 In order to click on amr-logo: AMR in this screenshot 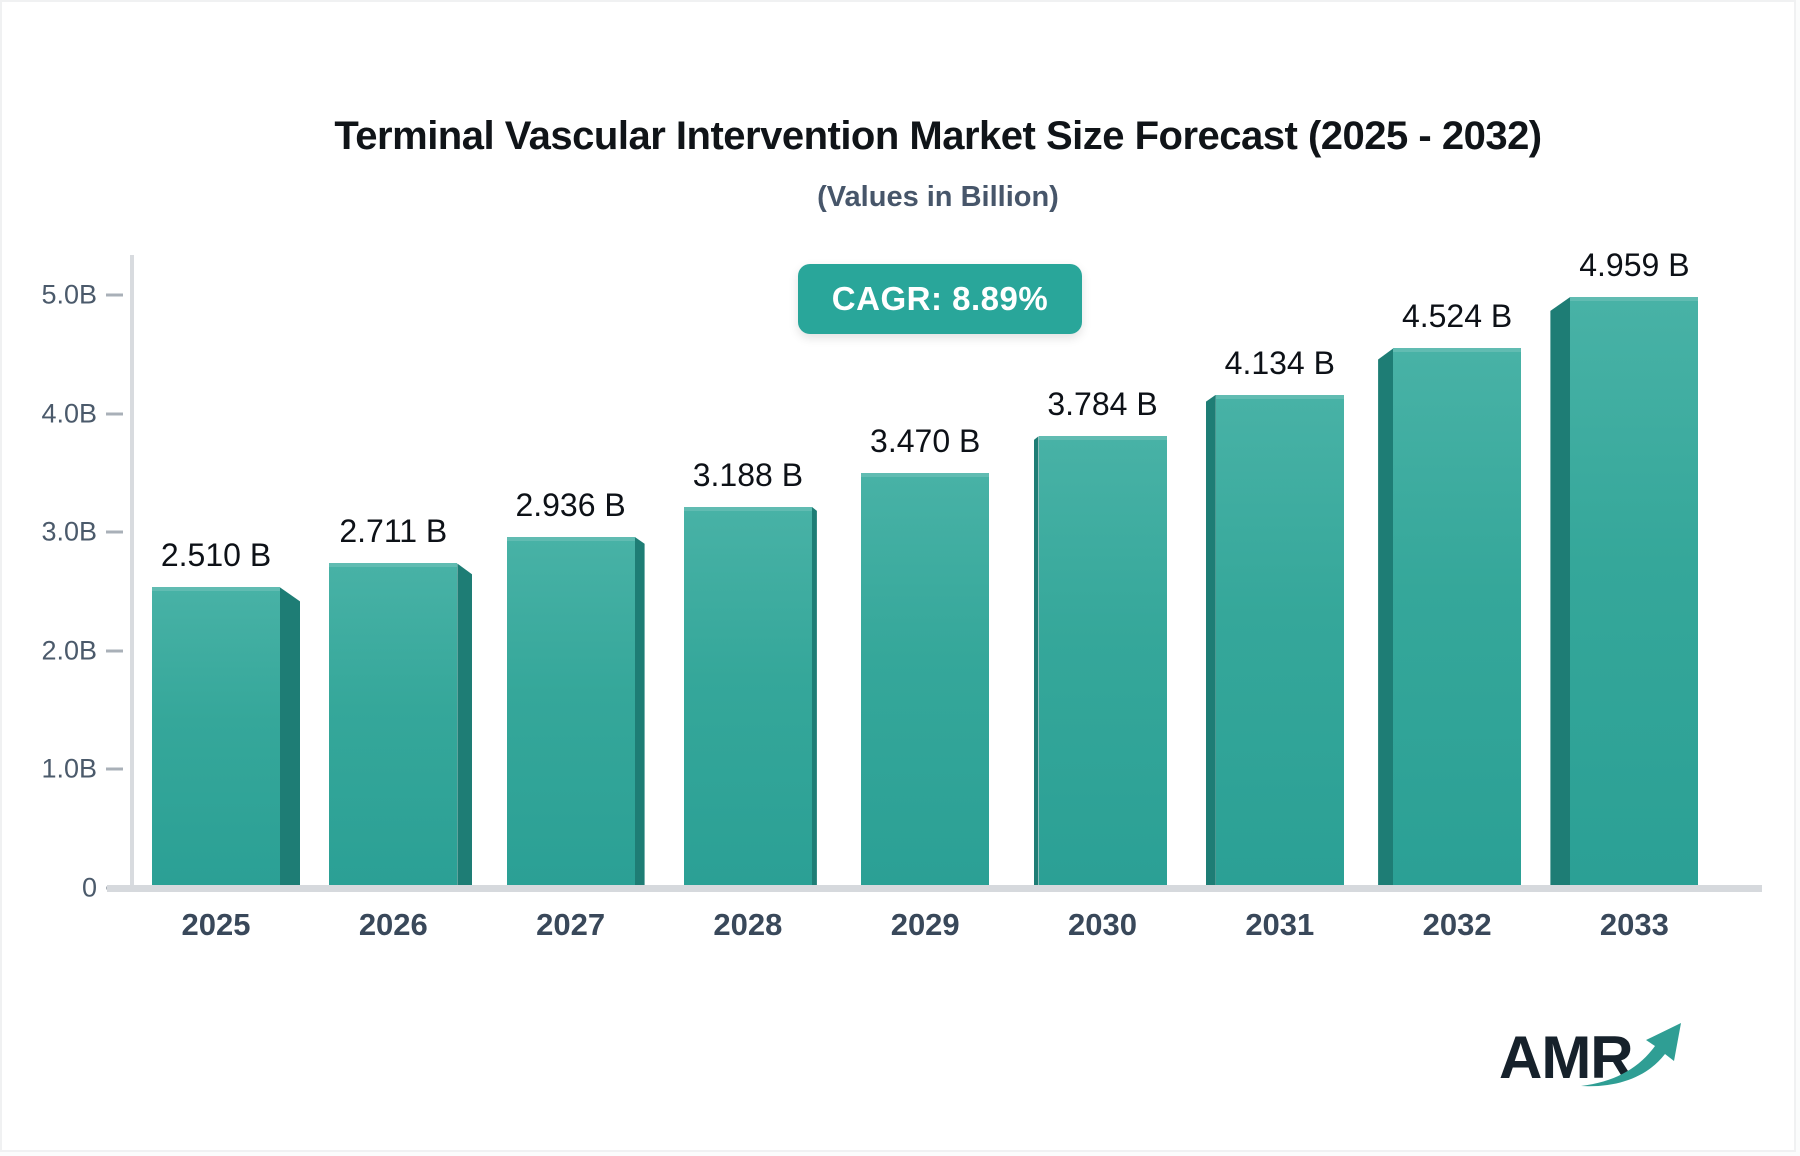, I will do `click(1599, 1059)`.